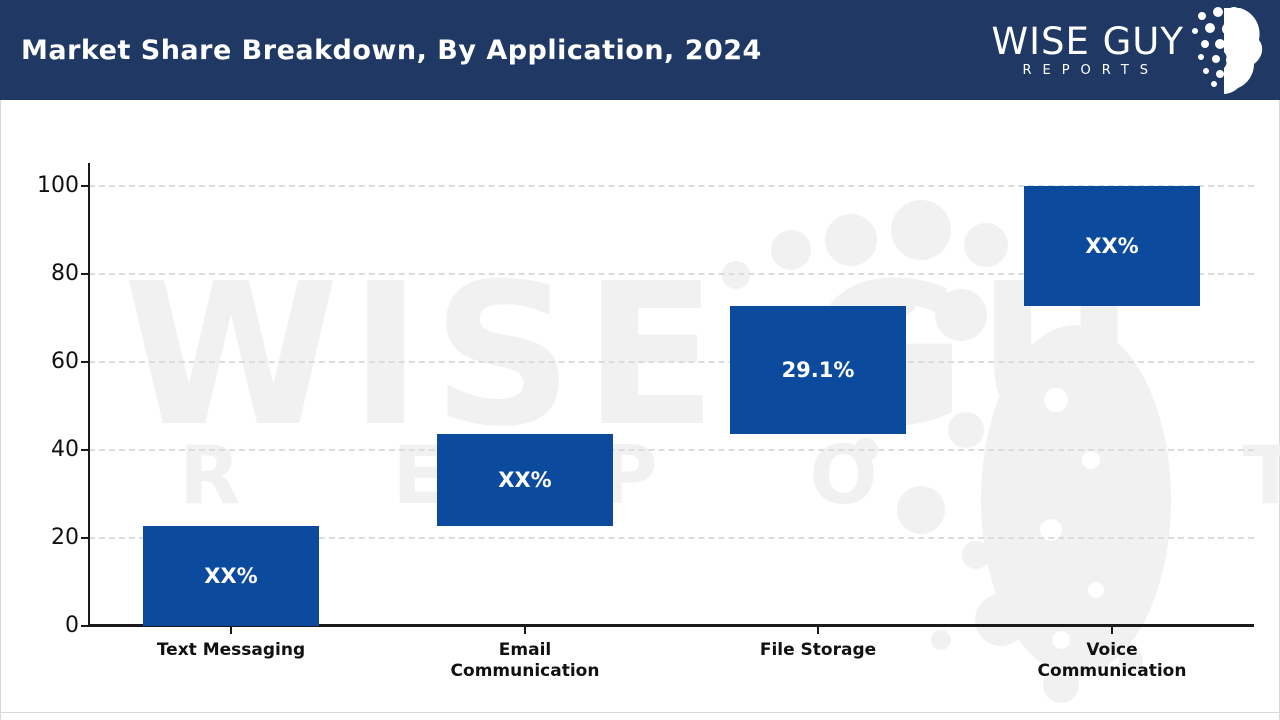 This screenshot has height=720, width=1280. Describe the element at coordinates (1087, 41) in the screenshot. I see `logo-name: WISE GUY` at that location.